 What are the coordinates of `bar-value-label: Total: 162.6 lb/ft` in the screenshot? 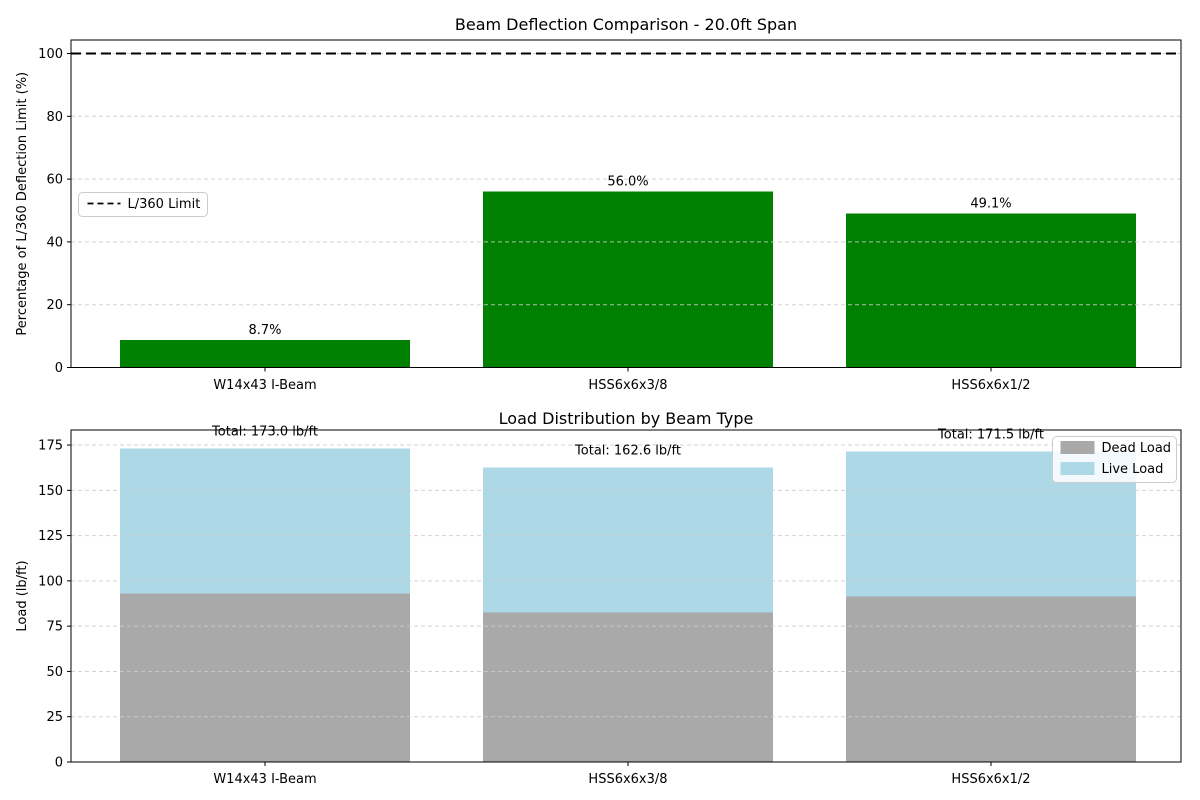 It's located at (627, 450).